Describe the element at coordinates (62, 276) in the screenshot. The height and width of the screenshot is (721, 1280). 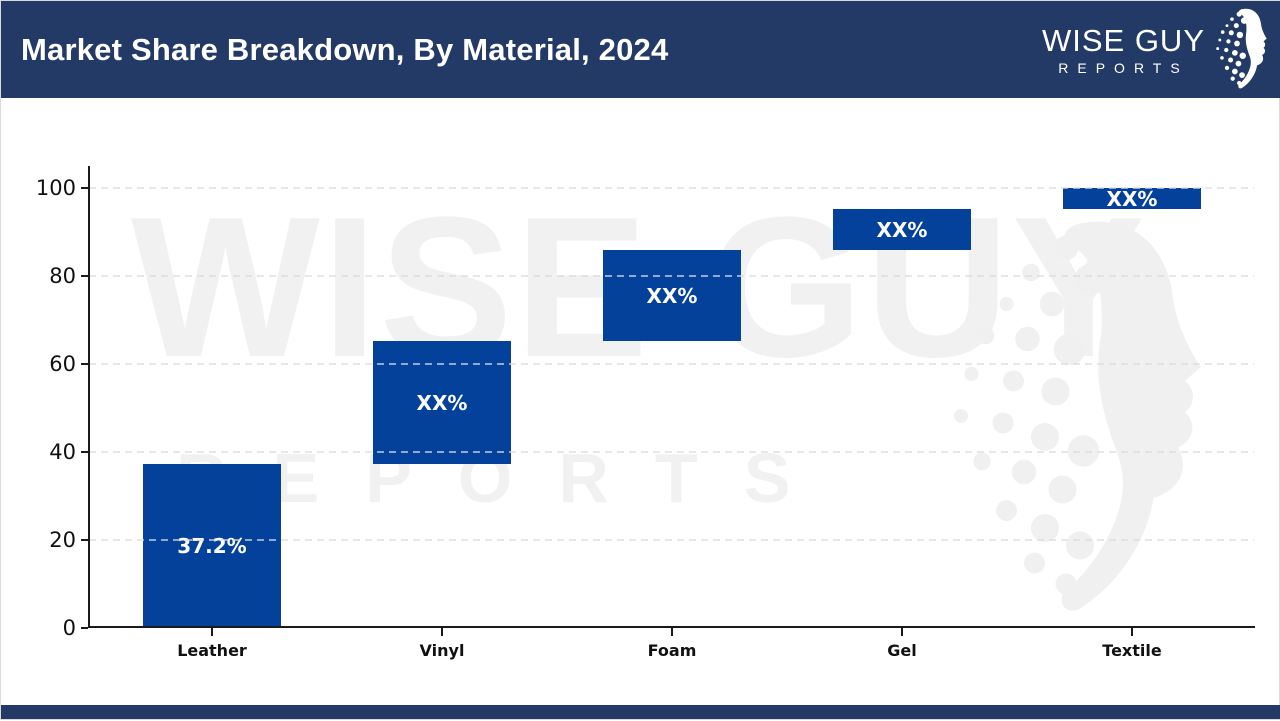
I see `y-tick-label: 80` at that location.